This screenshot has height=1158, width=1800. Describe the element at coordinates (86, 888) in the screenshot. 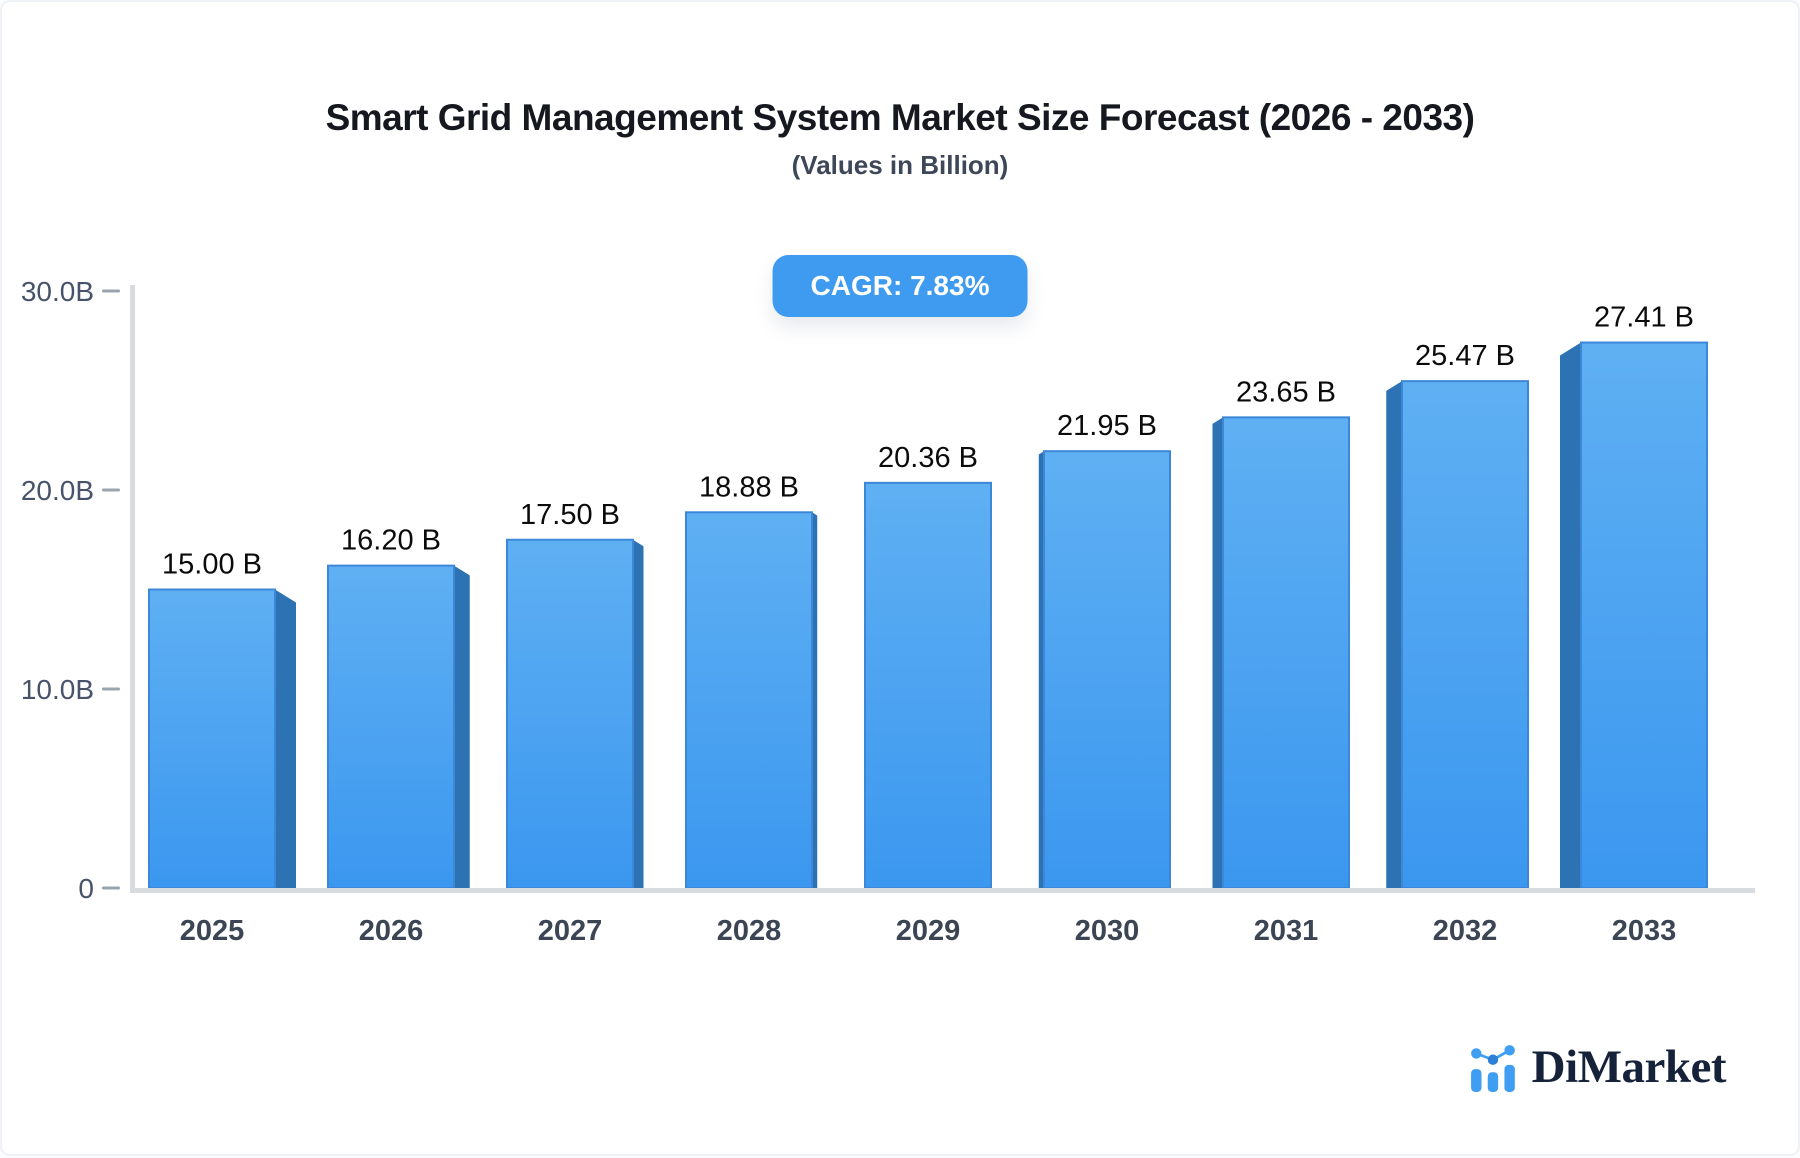

I see `y-axis-tick-label: 0` at that location.